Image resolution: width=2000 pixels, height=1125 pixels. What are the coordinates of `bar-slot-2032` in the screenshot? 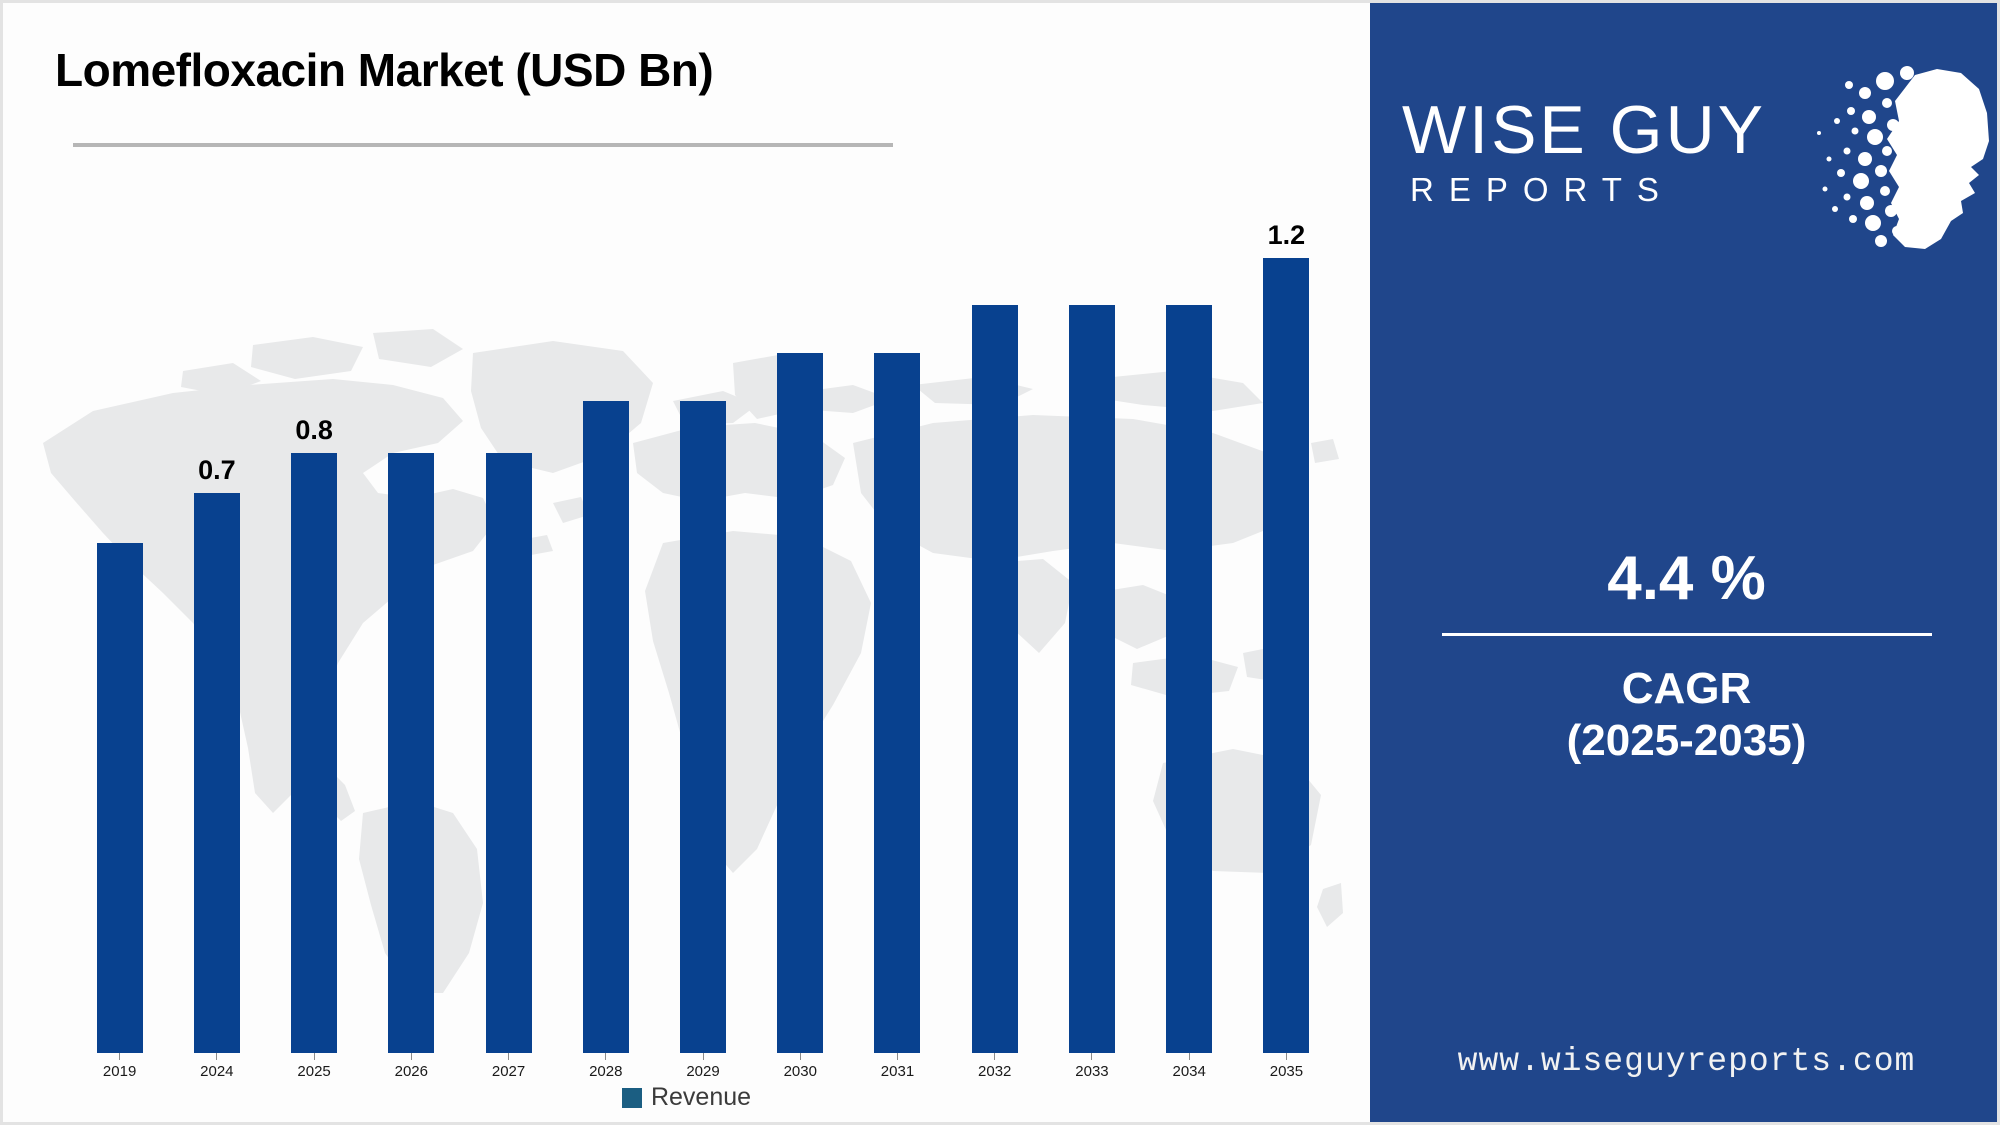 It's located at (994, 603).